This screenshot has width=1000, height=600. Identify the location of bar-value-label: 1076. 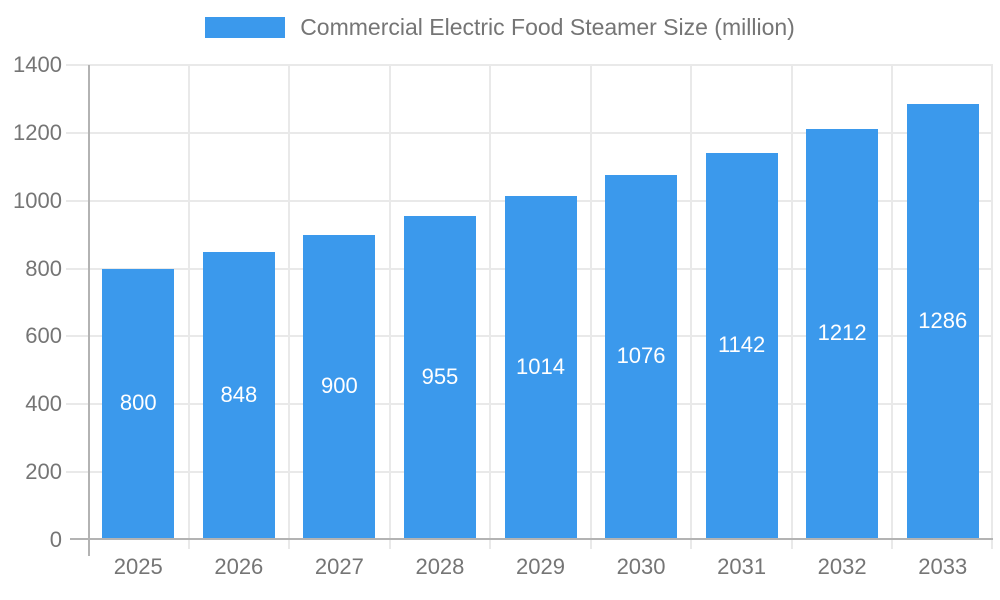
(641, 356).